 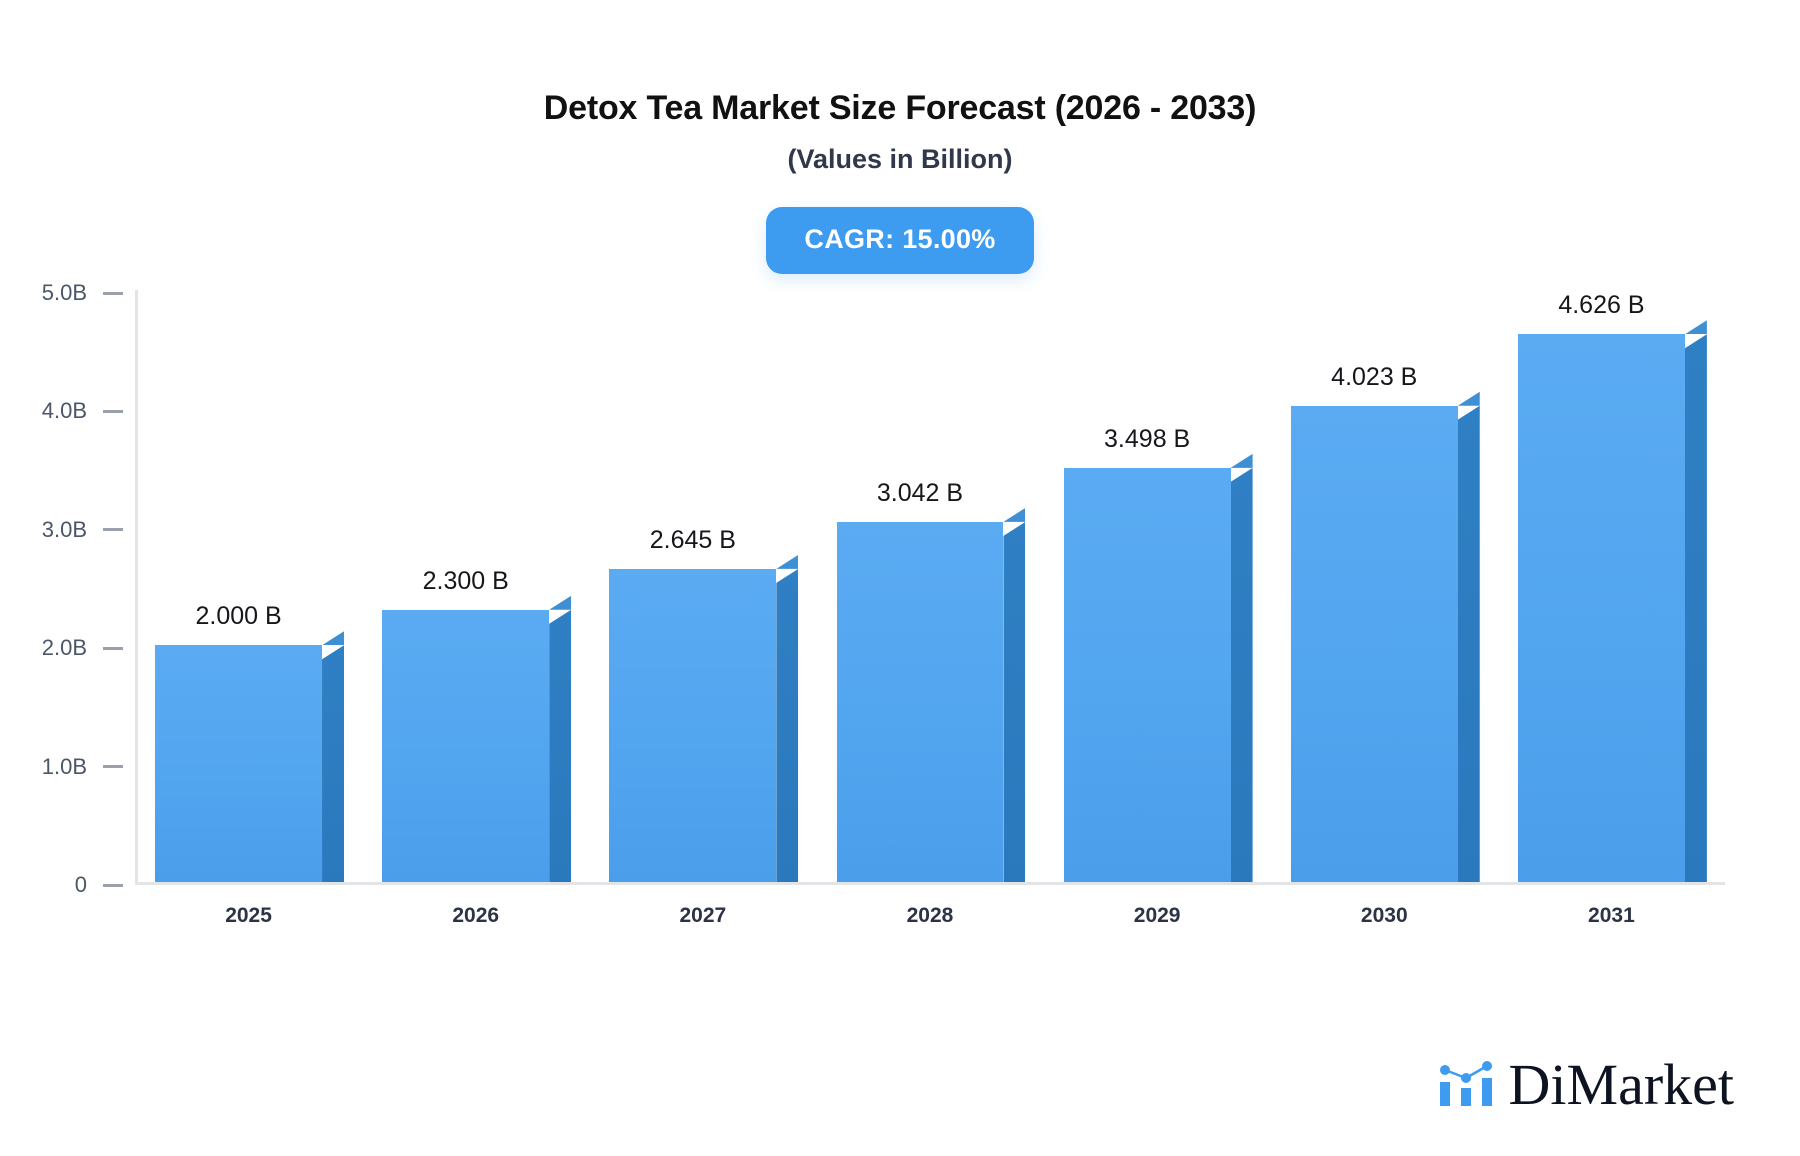 I want to click on bar: 2.000 B, so click(x=250, y=742).